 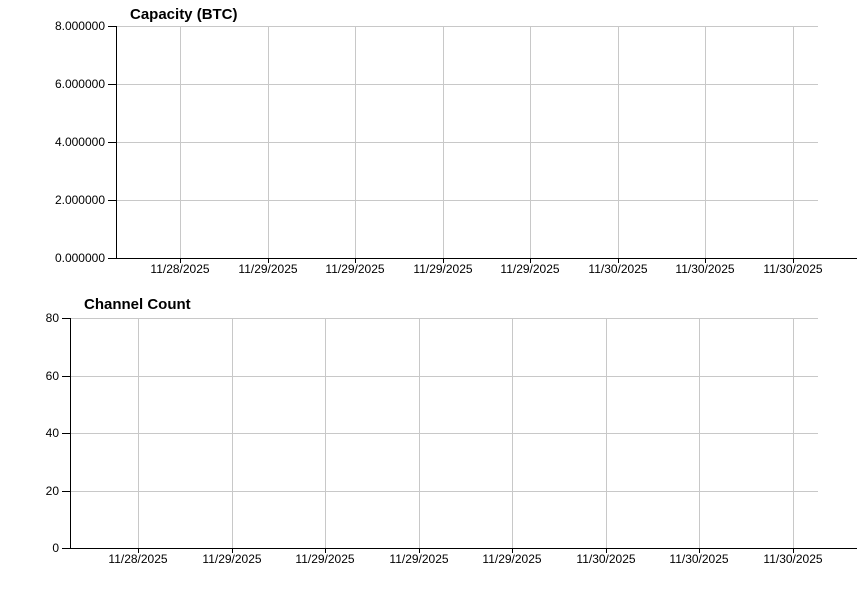 What do you see at coordinates (55, 548) in the screenshot?
I see `y-axis-label: 0` at bounding box center [55, 548].